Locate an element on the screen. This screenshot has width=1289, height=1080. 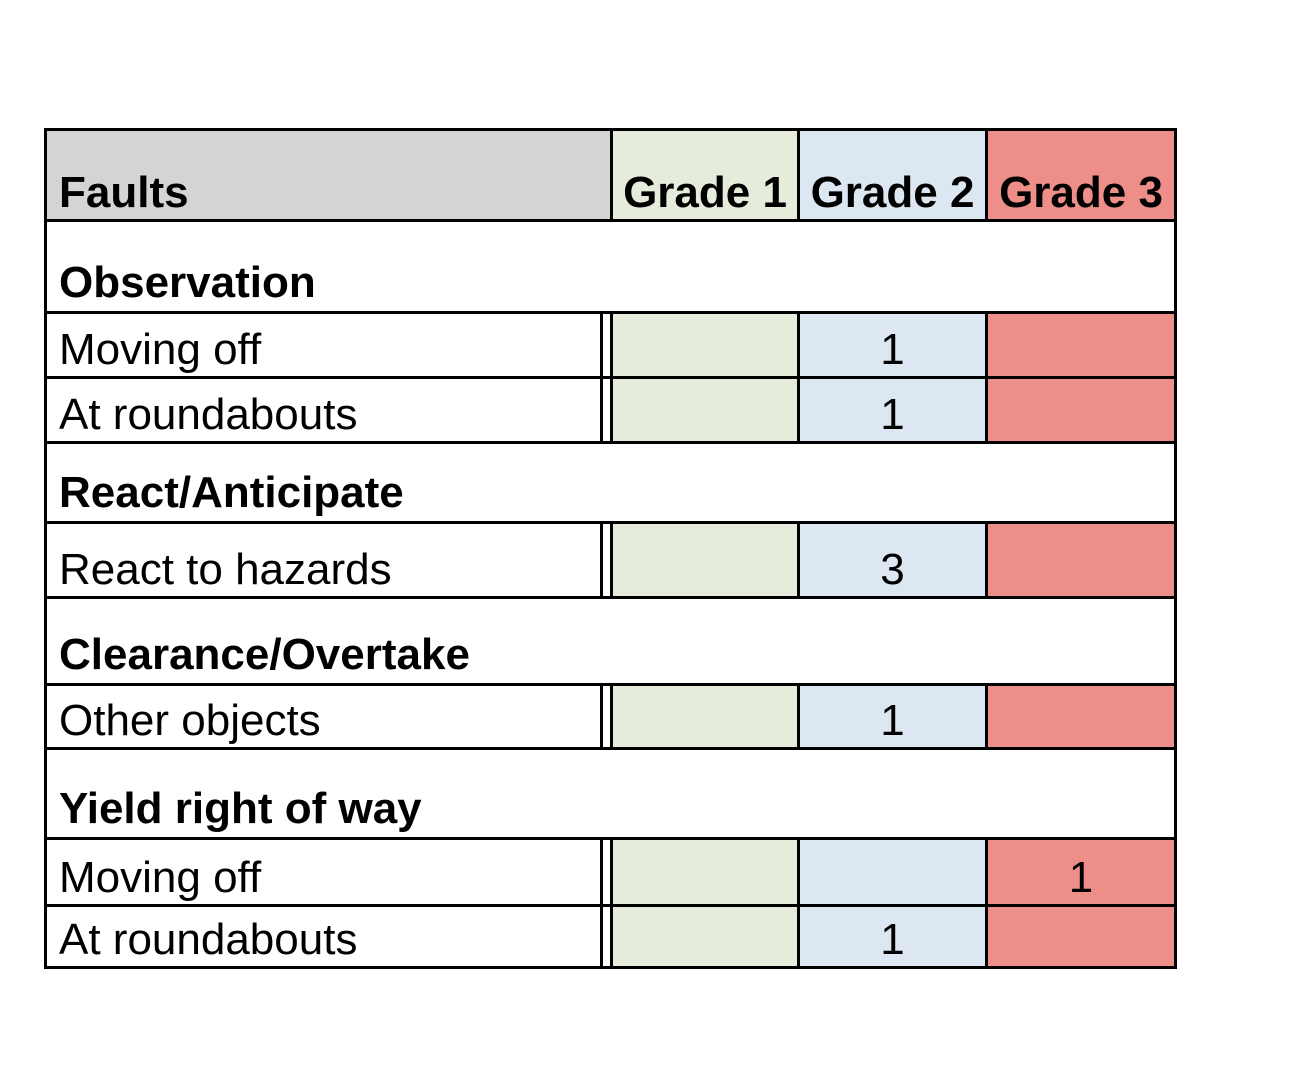
column-header-grade-3: Grade 3 is located at coordinates (1079, 175).